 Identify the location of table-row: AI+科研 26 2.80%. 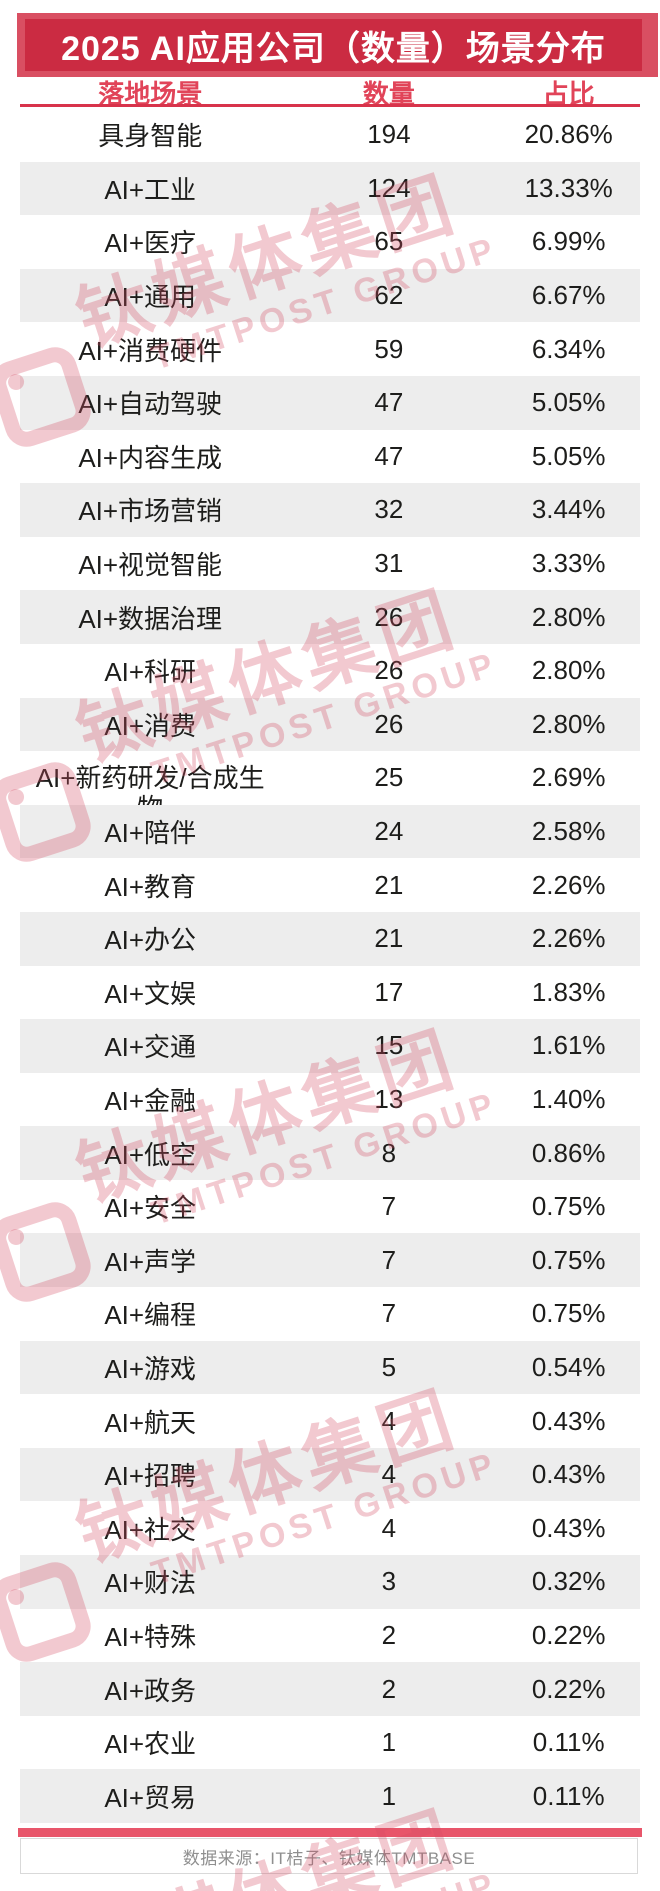
(330, 671).